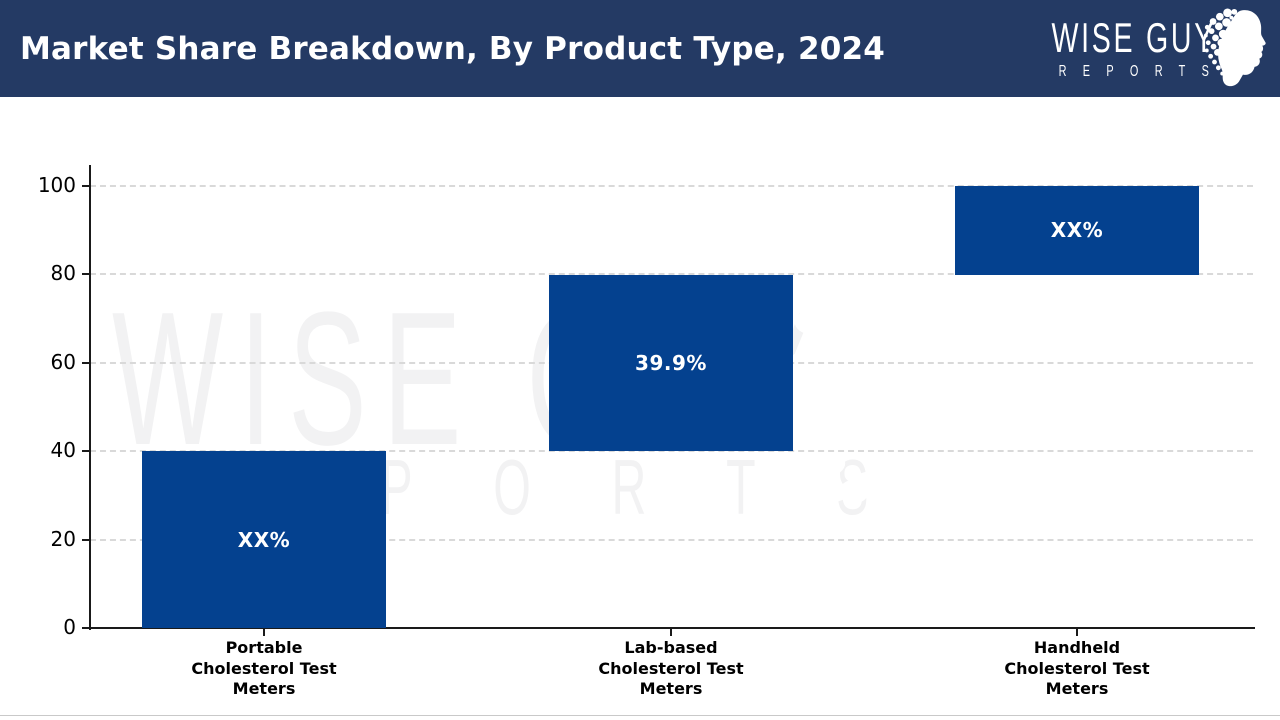 The image size is (1280, 720). I want to click on bottom-divider, so click(640, 715).